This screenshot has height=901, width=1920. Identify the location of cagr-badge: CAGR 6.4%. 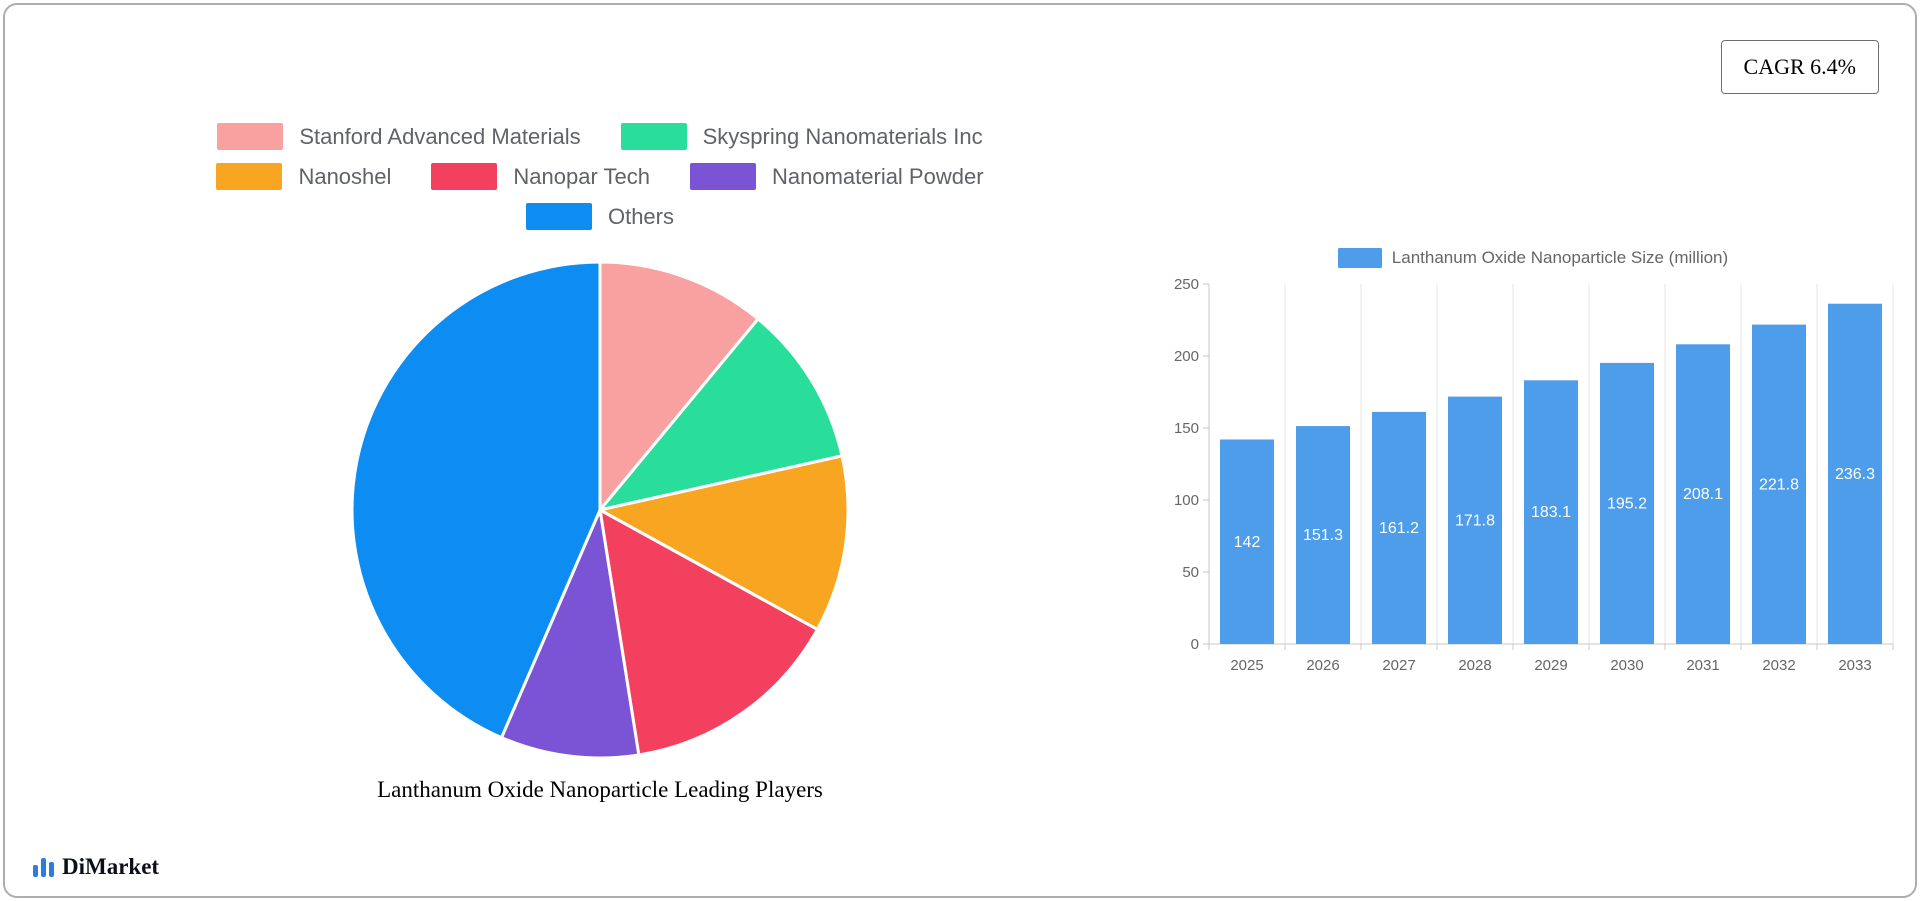
(1799, 67).